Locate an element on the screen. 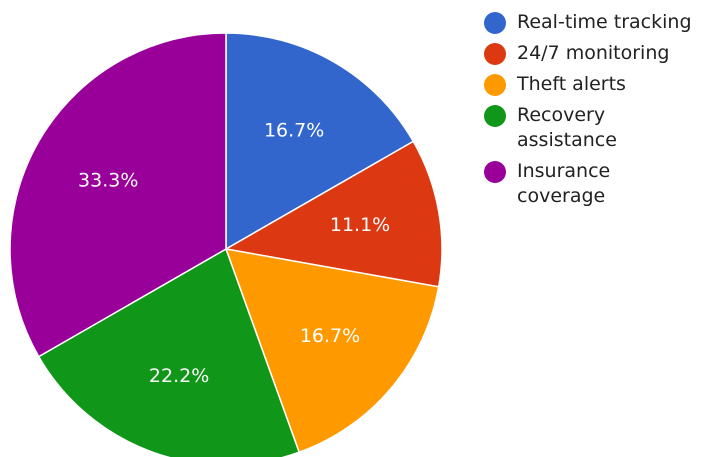 This screenshot has height=457, width=706. legend-swatch-insurance-coverage is located at coordinates (495, 172).